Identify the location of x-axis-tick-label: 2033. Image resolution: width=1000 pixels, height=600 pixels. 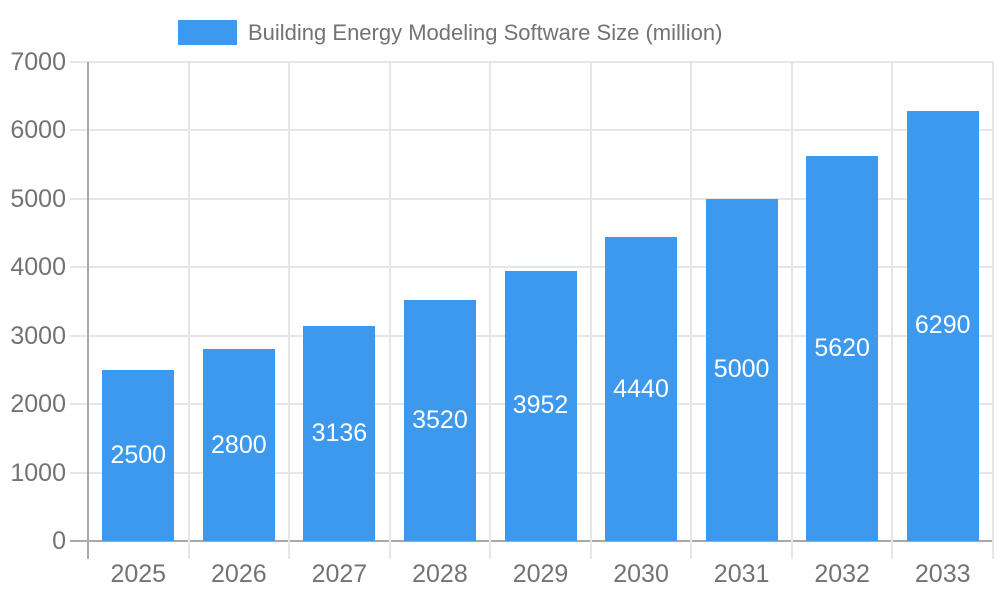
(942, 574).